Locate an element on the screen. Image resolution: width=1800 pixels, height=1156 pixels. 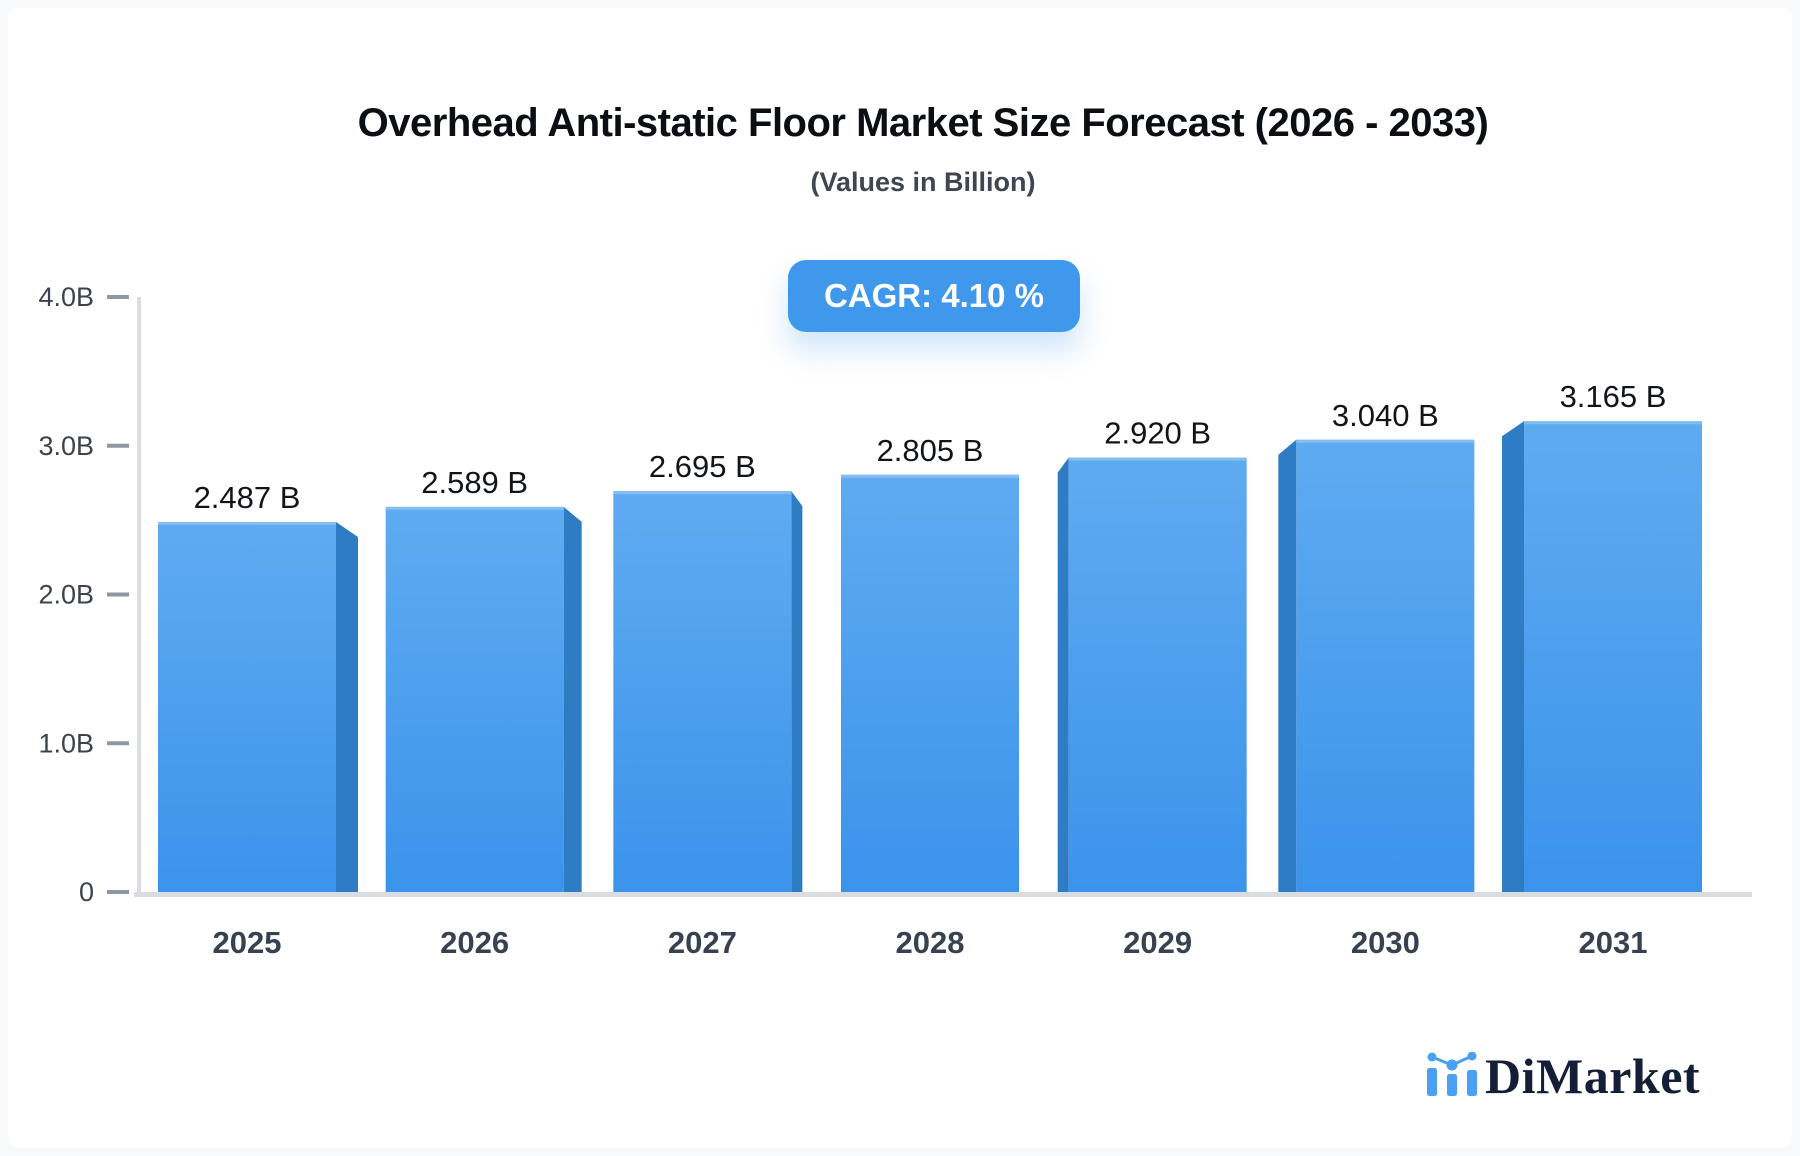
x-axis-label: 2029 is located at coordinates (1157, 942).